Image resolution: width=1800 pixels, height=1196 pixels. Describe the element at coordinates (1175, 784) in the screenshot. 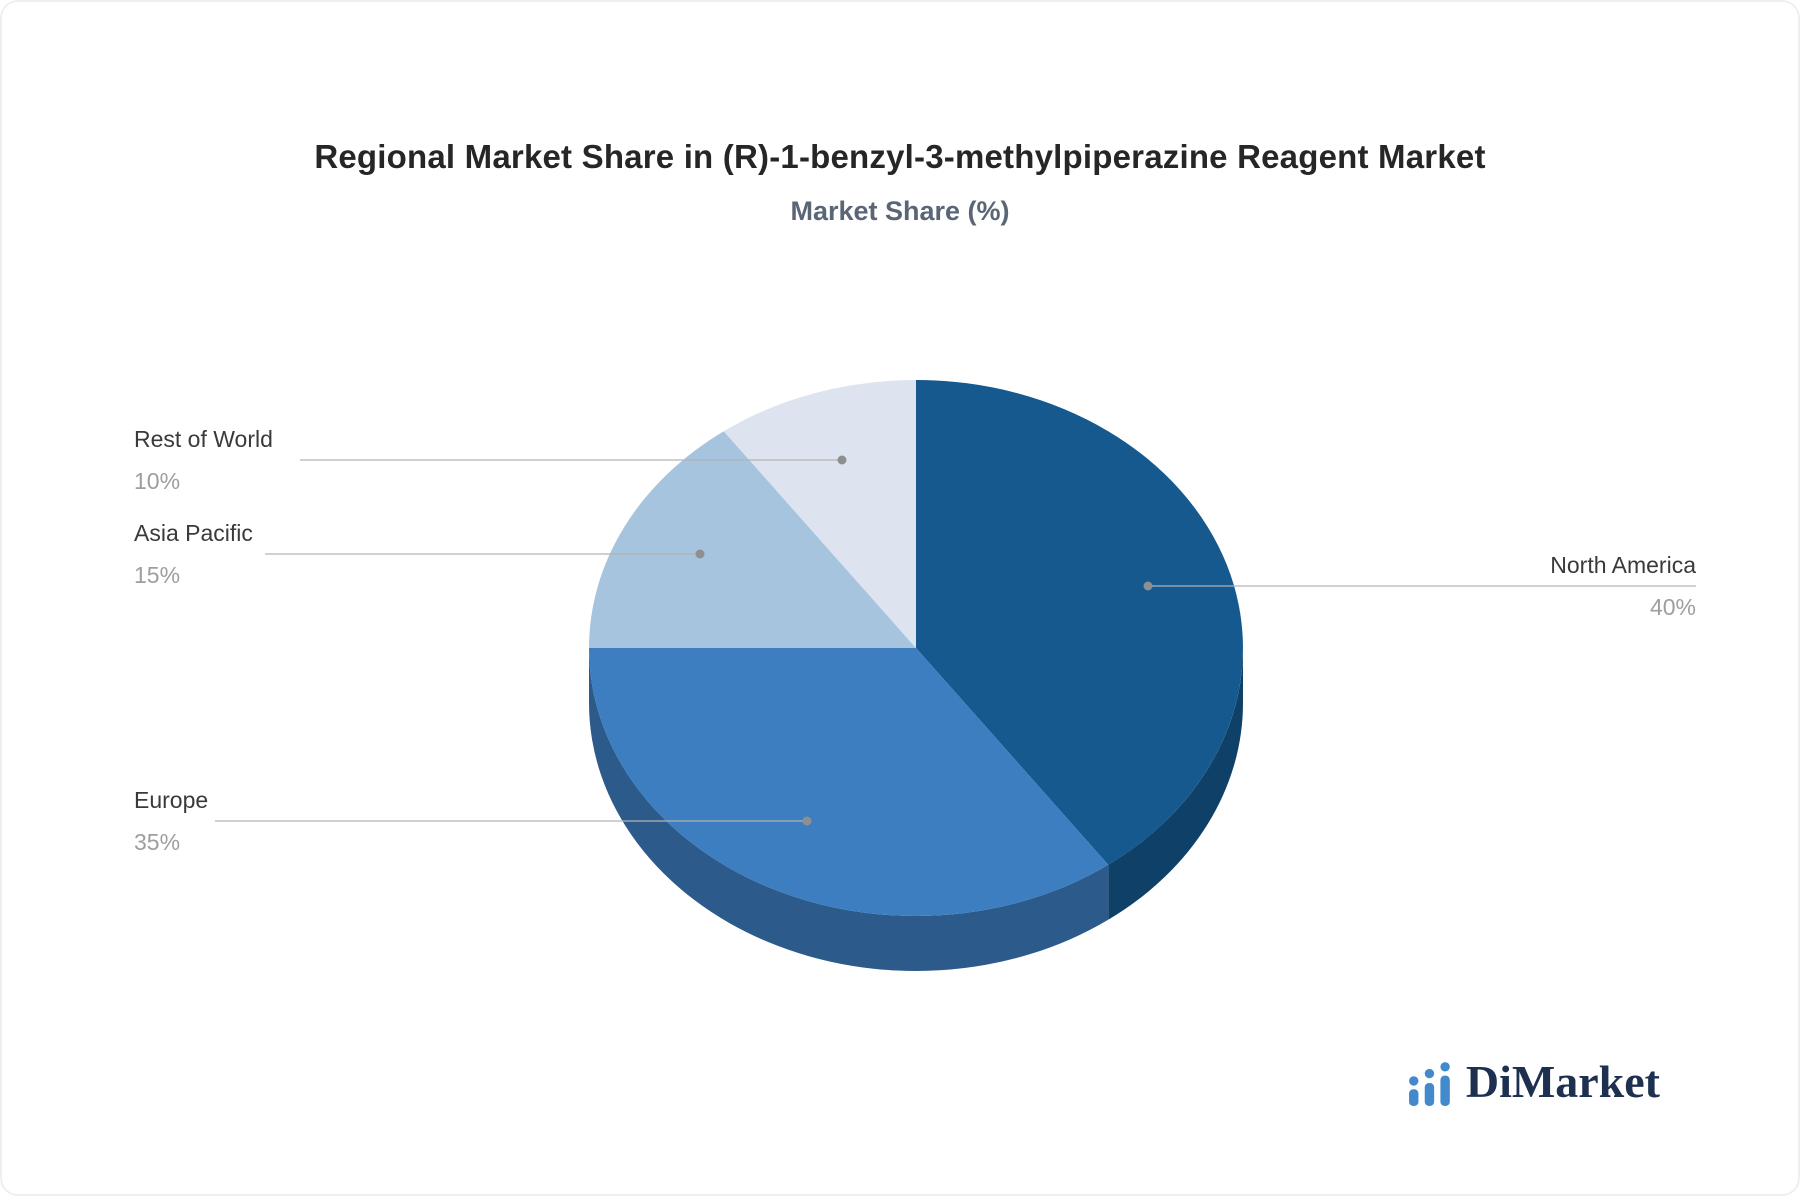

I see `pie-slice-side-north-america` at that location.